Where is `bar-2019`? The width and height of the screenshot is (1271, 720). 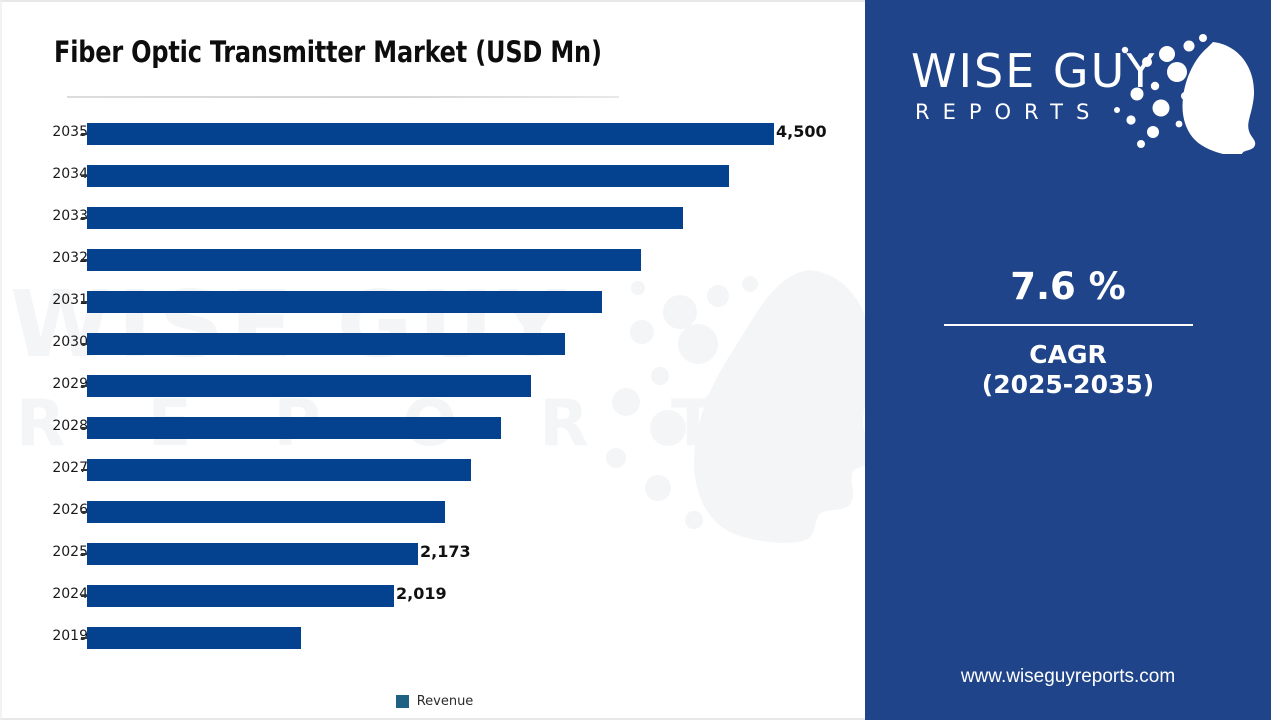 bar-2019 is located at coordinates (194, 638).